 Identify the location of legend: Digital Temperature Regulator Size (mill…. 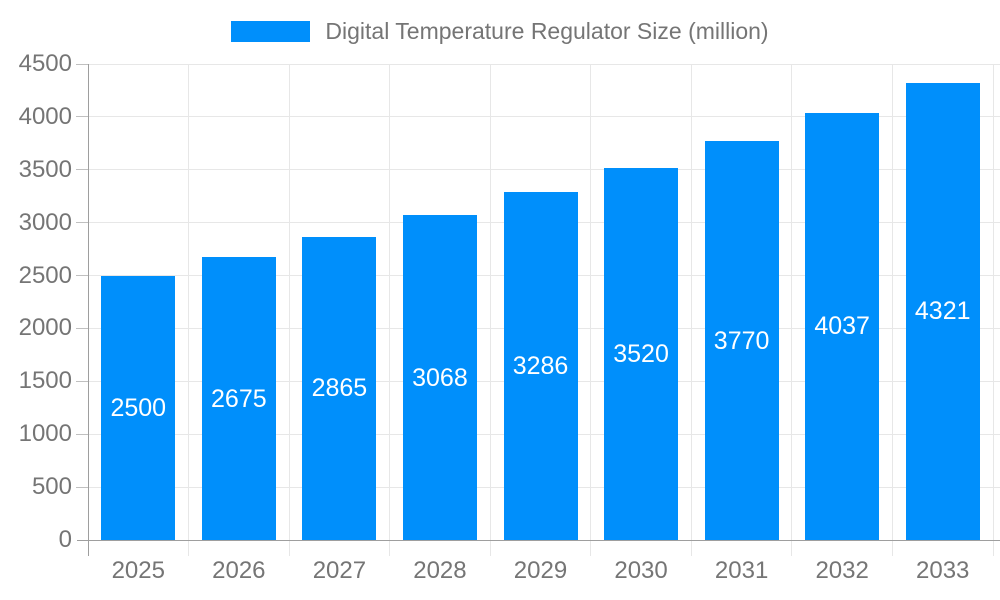
(500, 31).